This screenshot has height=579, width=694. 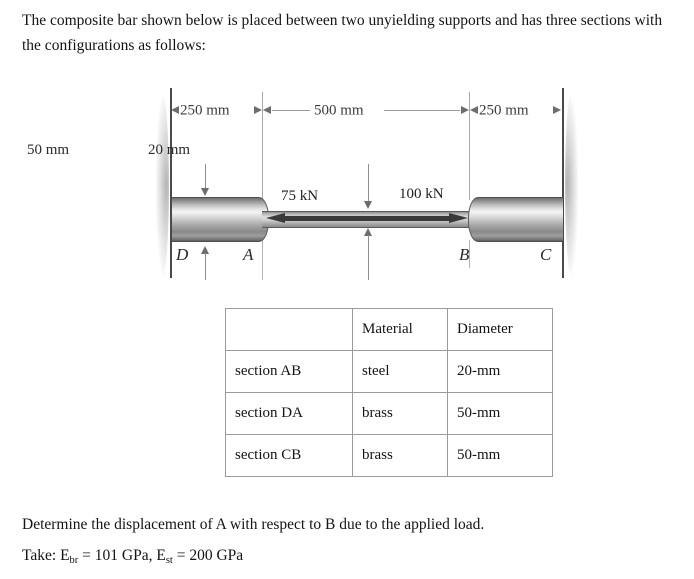 What do you see at coordinates (400, 371) in the screenshot?
I see `cell-material: steel` at bounding box center [400, 371].